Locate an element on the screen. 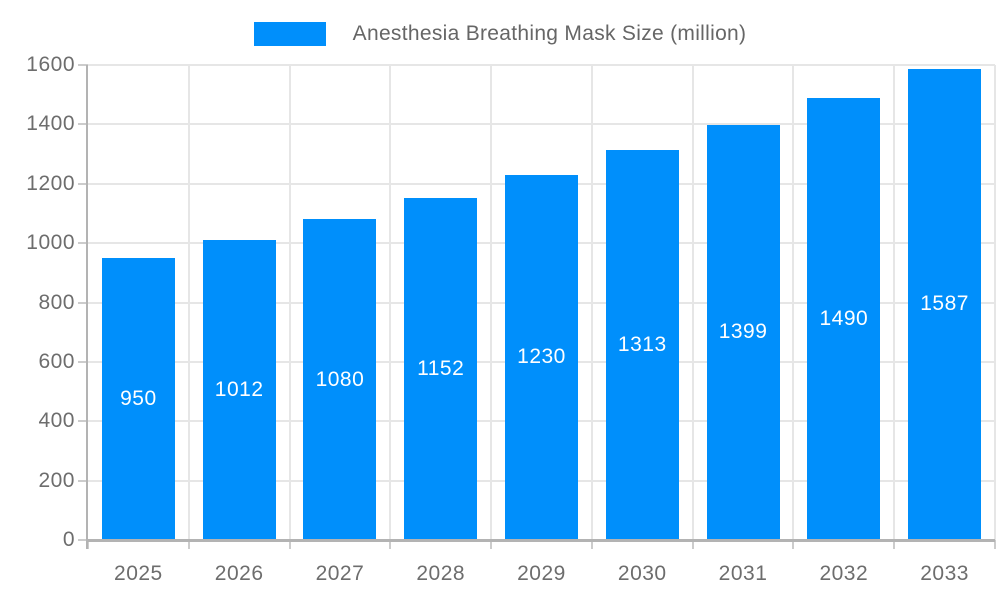 The image size is (1000, 600). y-tick-label: 800 is located at coordinates (56, 302).